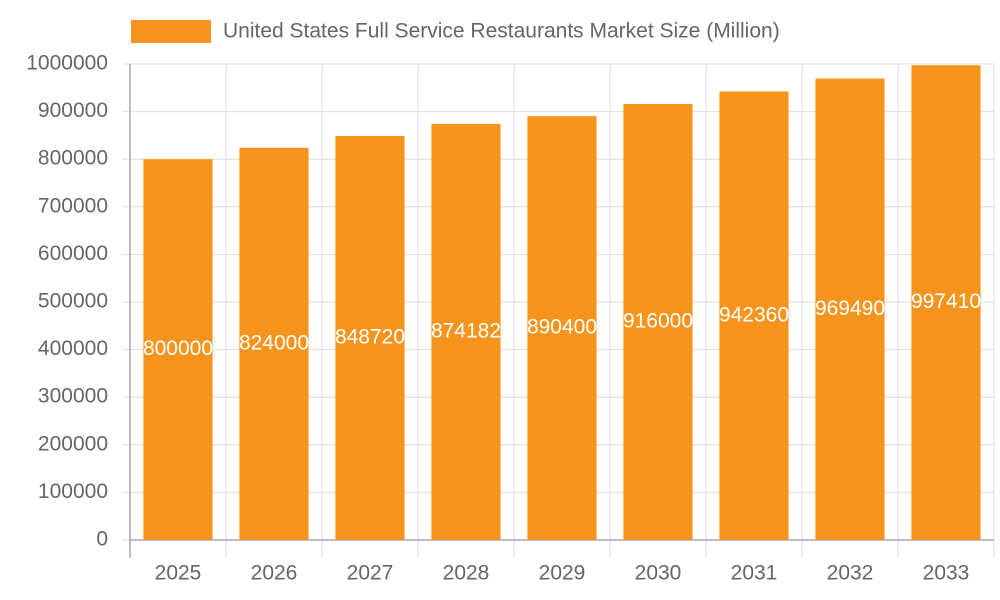 Image resolution: width=1000 pixels, height=600 pixels. Describe the element at coordinates (73, 253) in the screenshot. I see `y-tick-label: 600000` at that location.